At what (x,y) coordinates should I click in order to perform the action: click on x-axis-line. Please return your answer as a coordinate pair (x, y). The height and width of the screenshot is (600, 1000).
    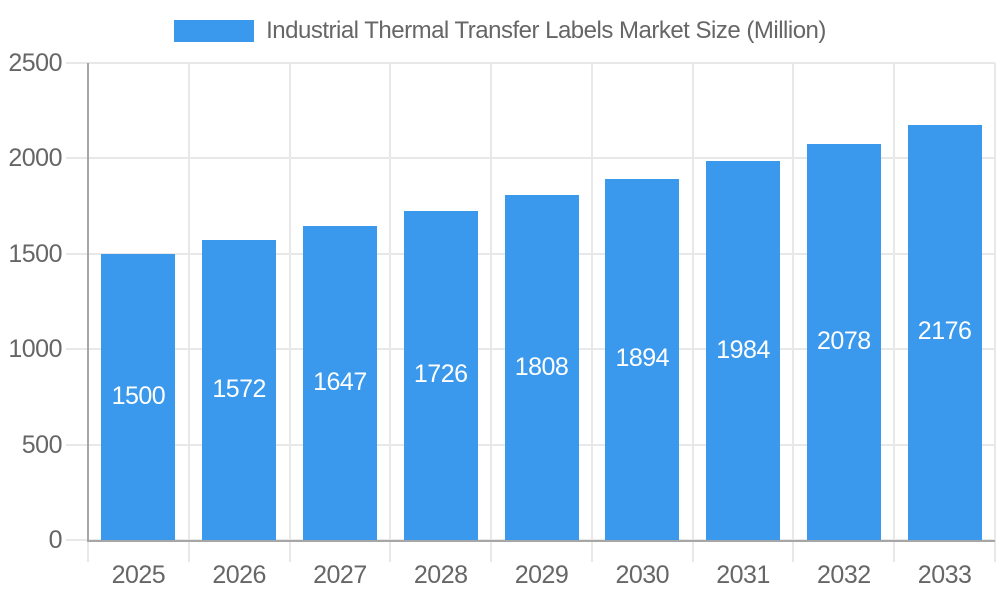
    Looking at the image, I should click on (541, 541).